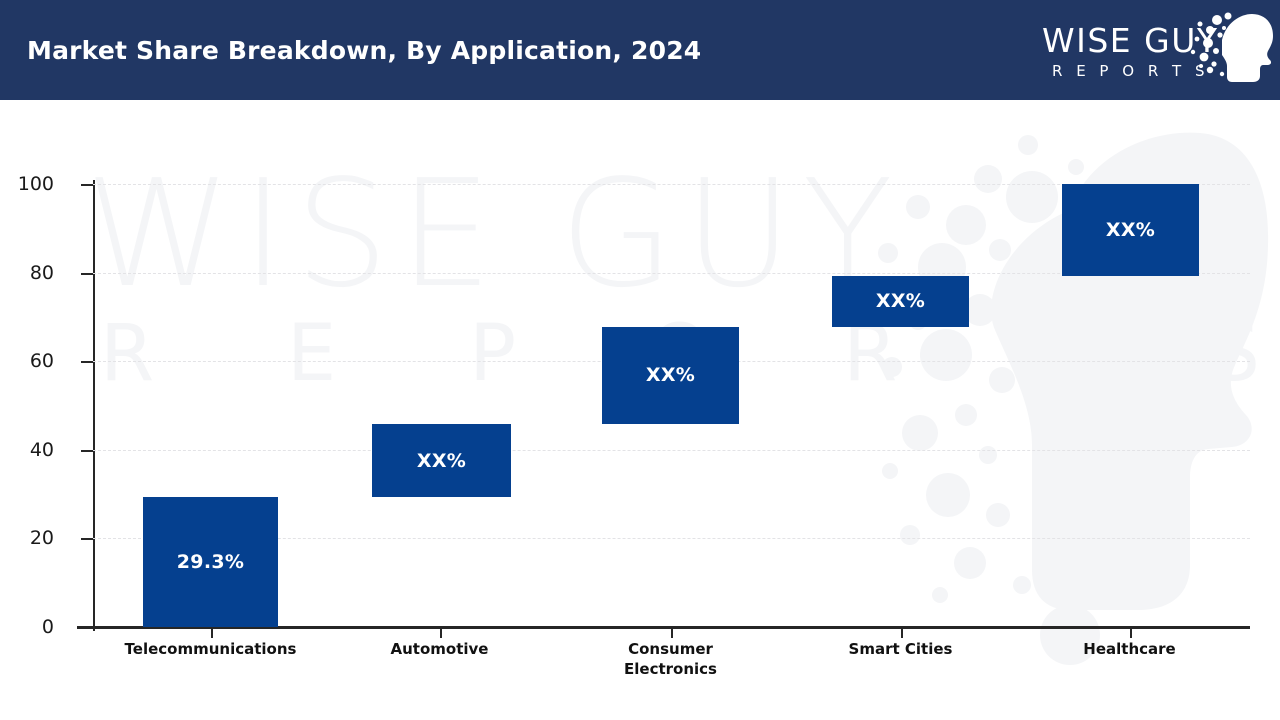  What do you see at coordinates (210, 649) in the screenshot?
I see `x-category-label-telecommunications: Telecommunications` at bounding box center [210, 649].